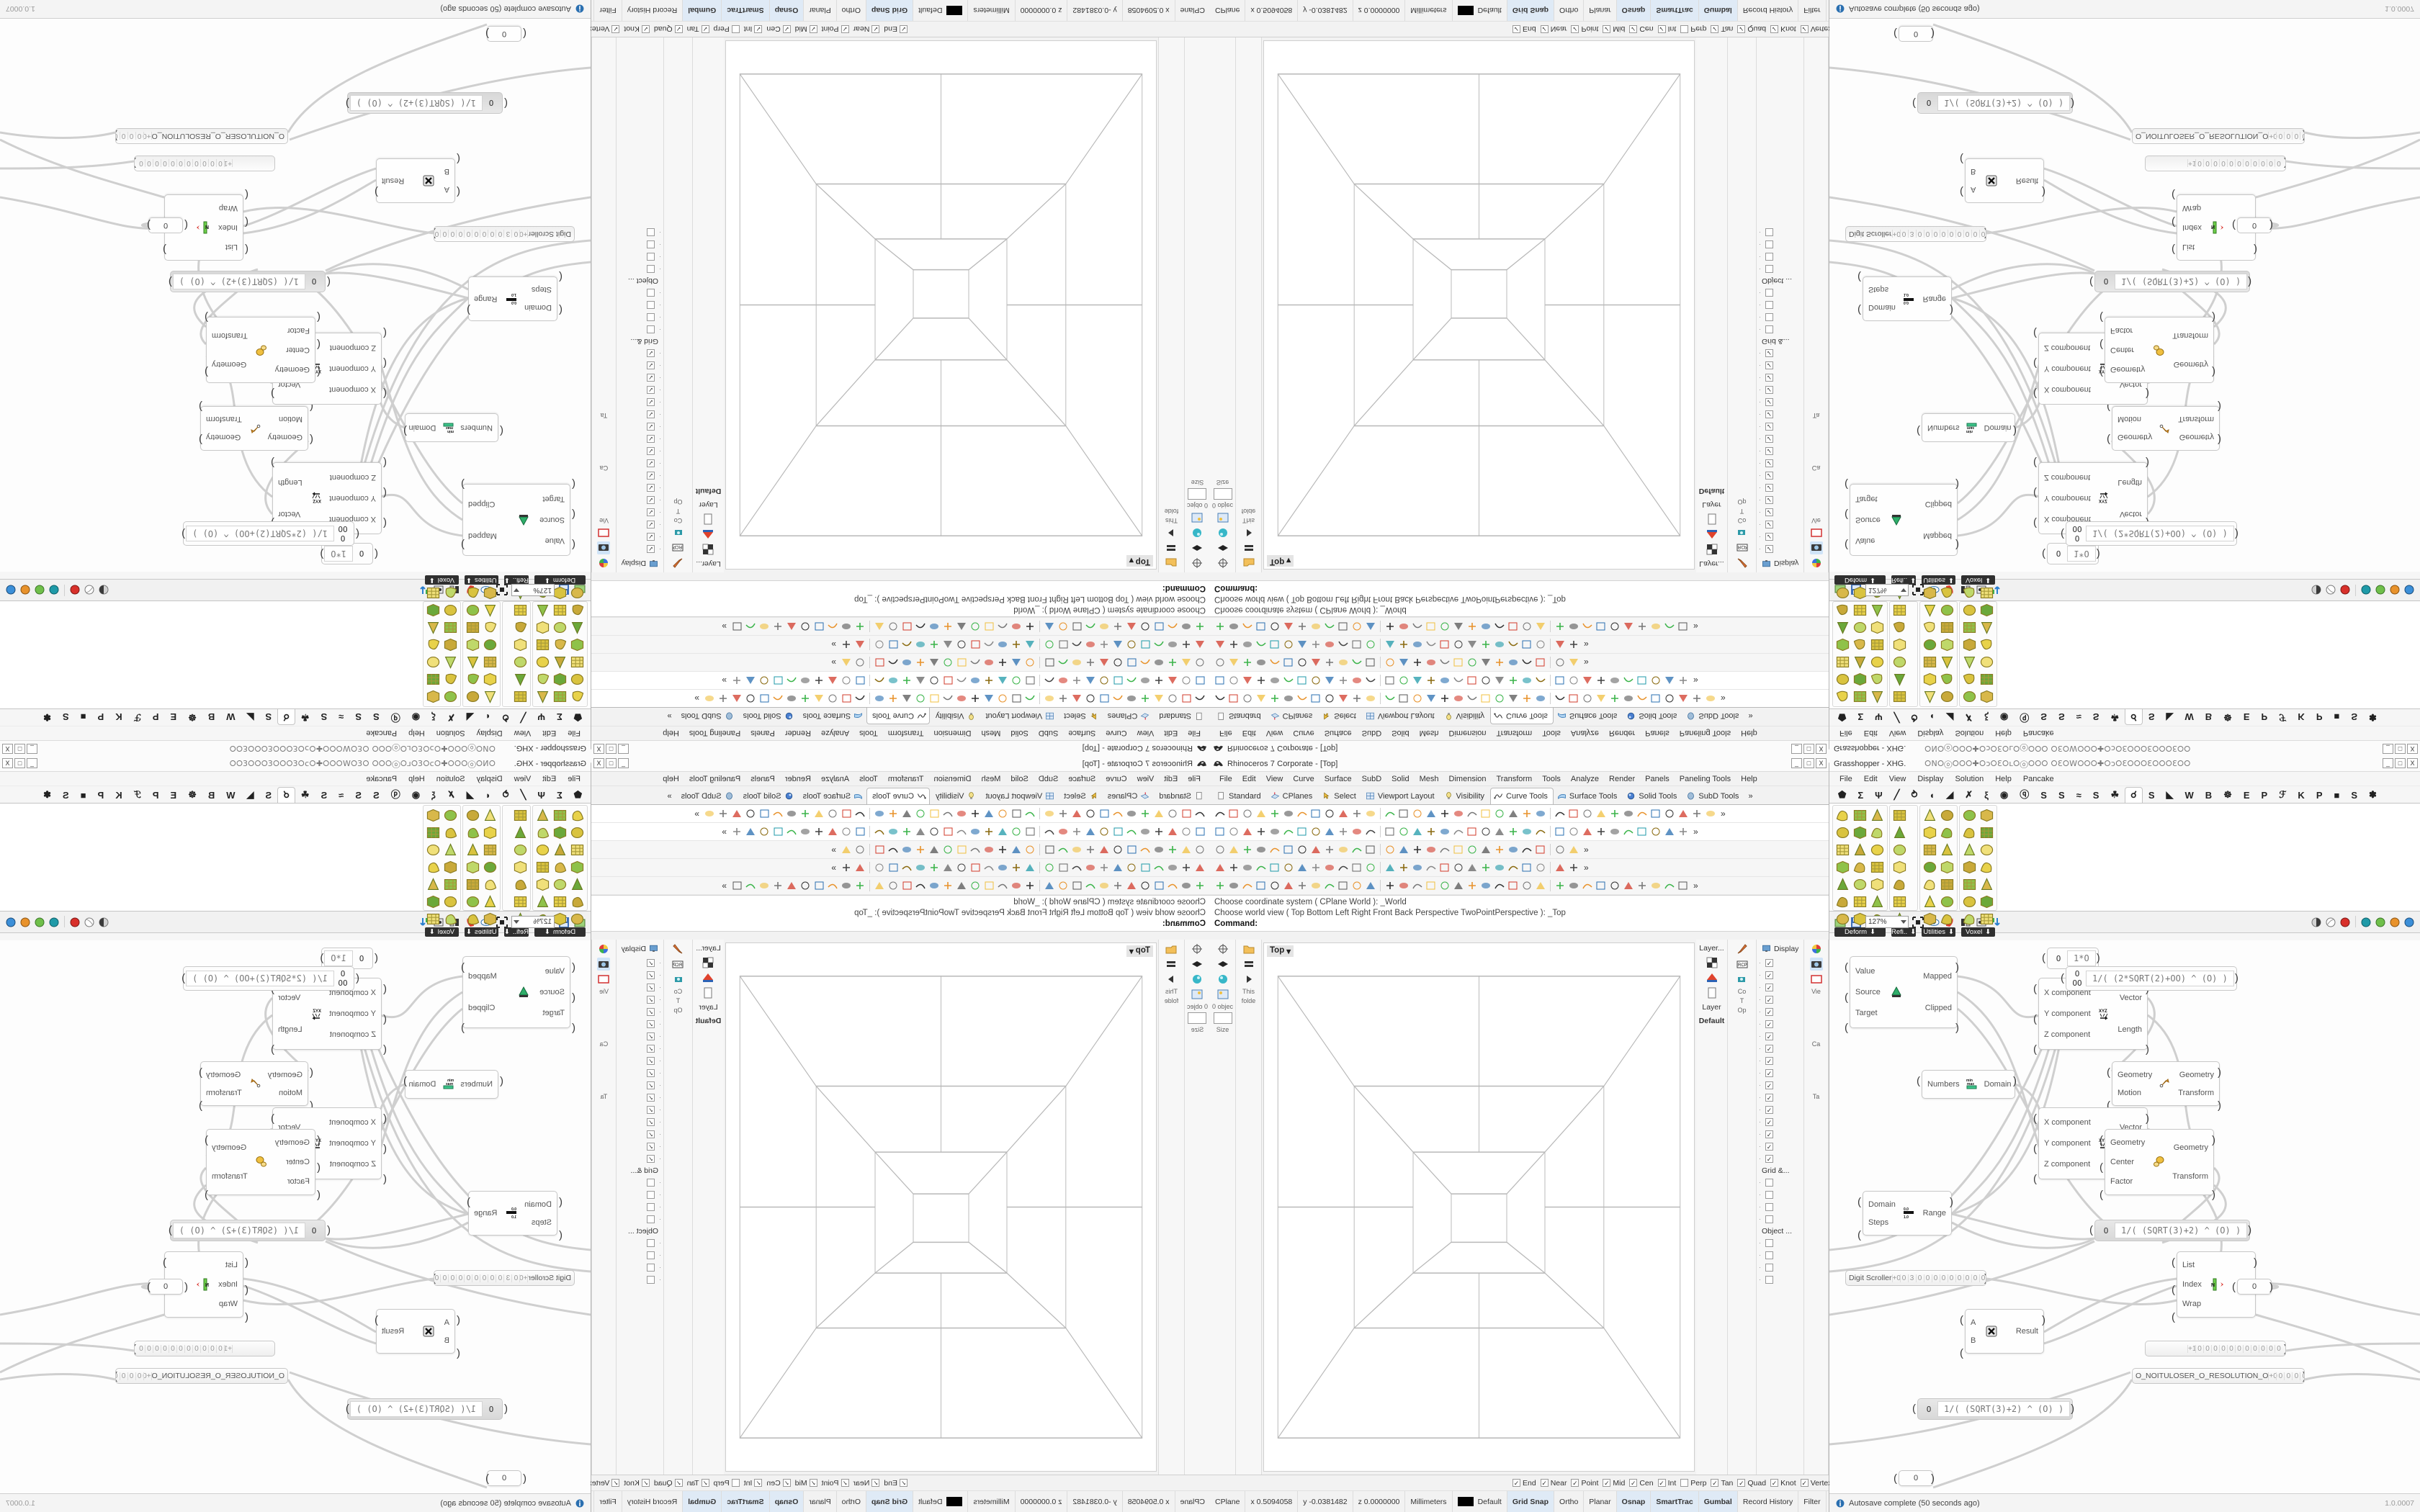  I want to click on chevron-down-icon, so click(1903, 590).